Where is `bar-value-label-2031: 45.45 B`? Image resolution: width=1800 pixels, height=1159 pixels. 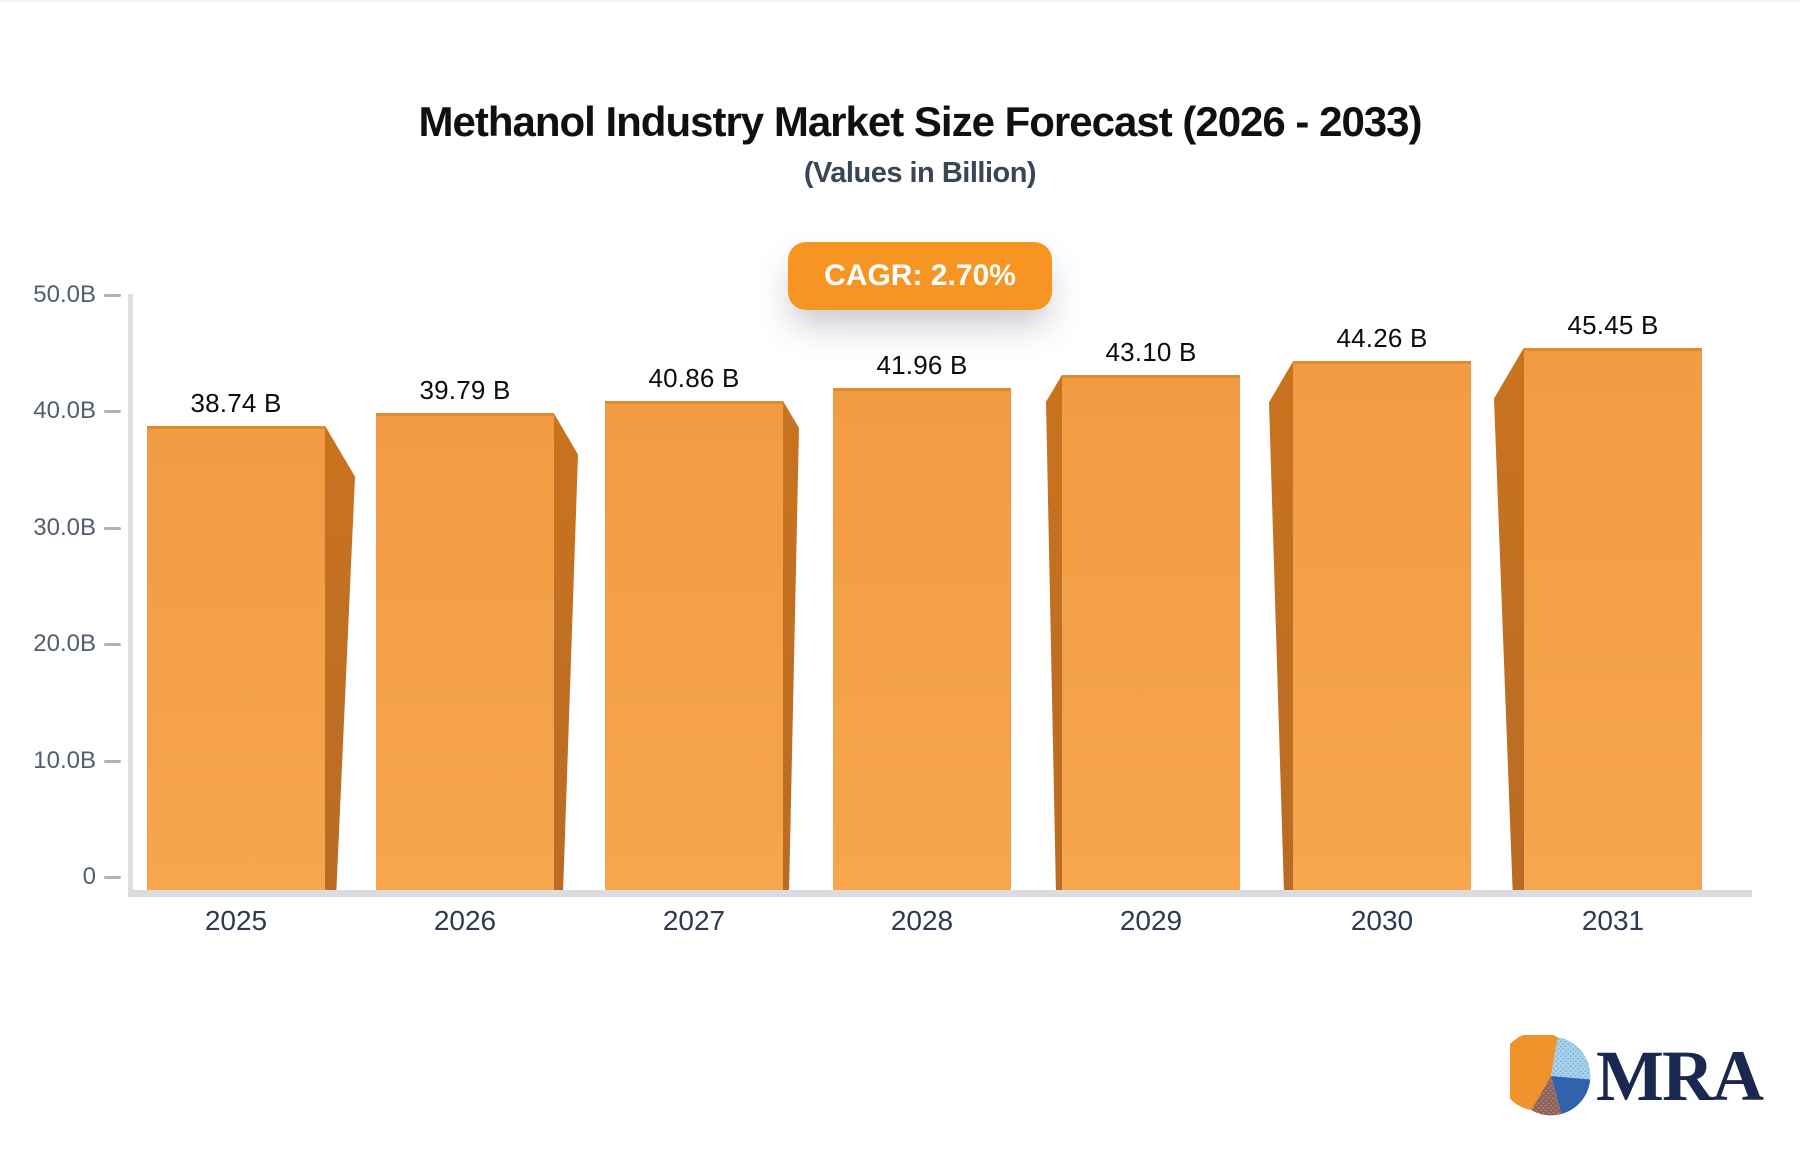
bar-value-label-2031: 45.45 B is located at coordinates (1613, 324).